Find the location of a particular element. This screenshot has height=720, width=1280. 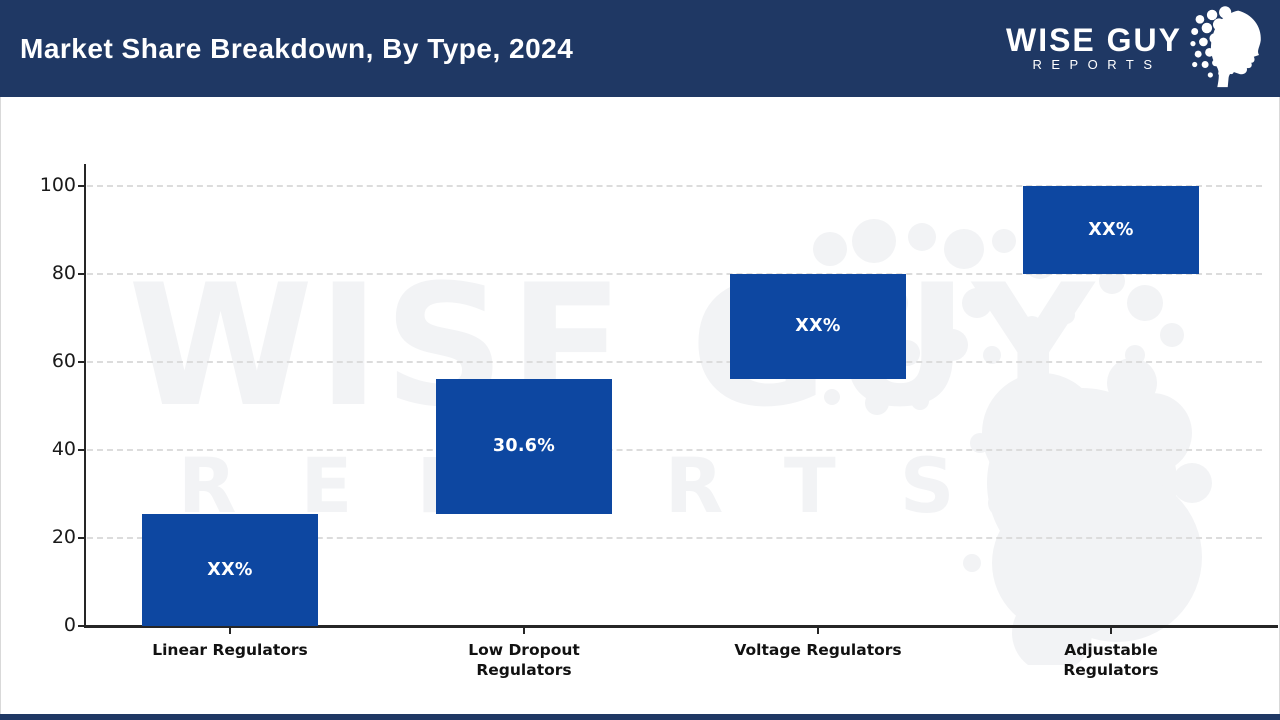

y-tick-label-40: 40 is located at coordinates (63, 449).